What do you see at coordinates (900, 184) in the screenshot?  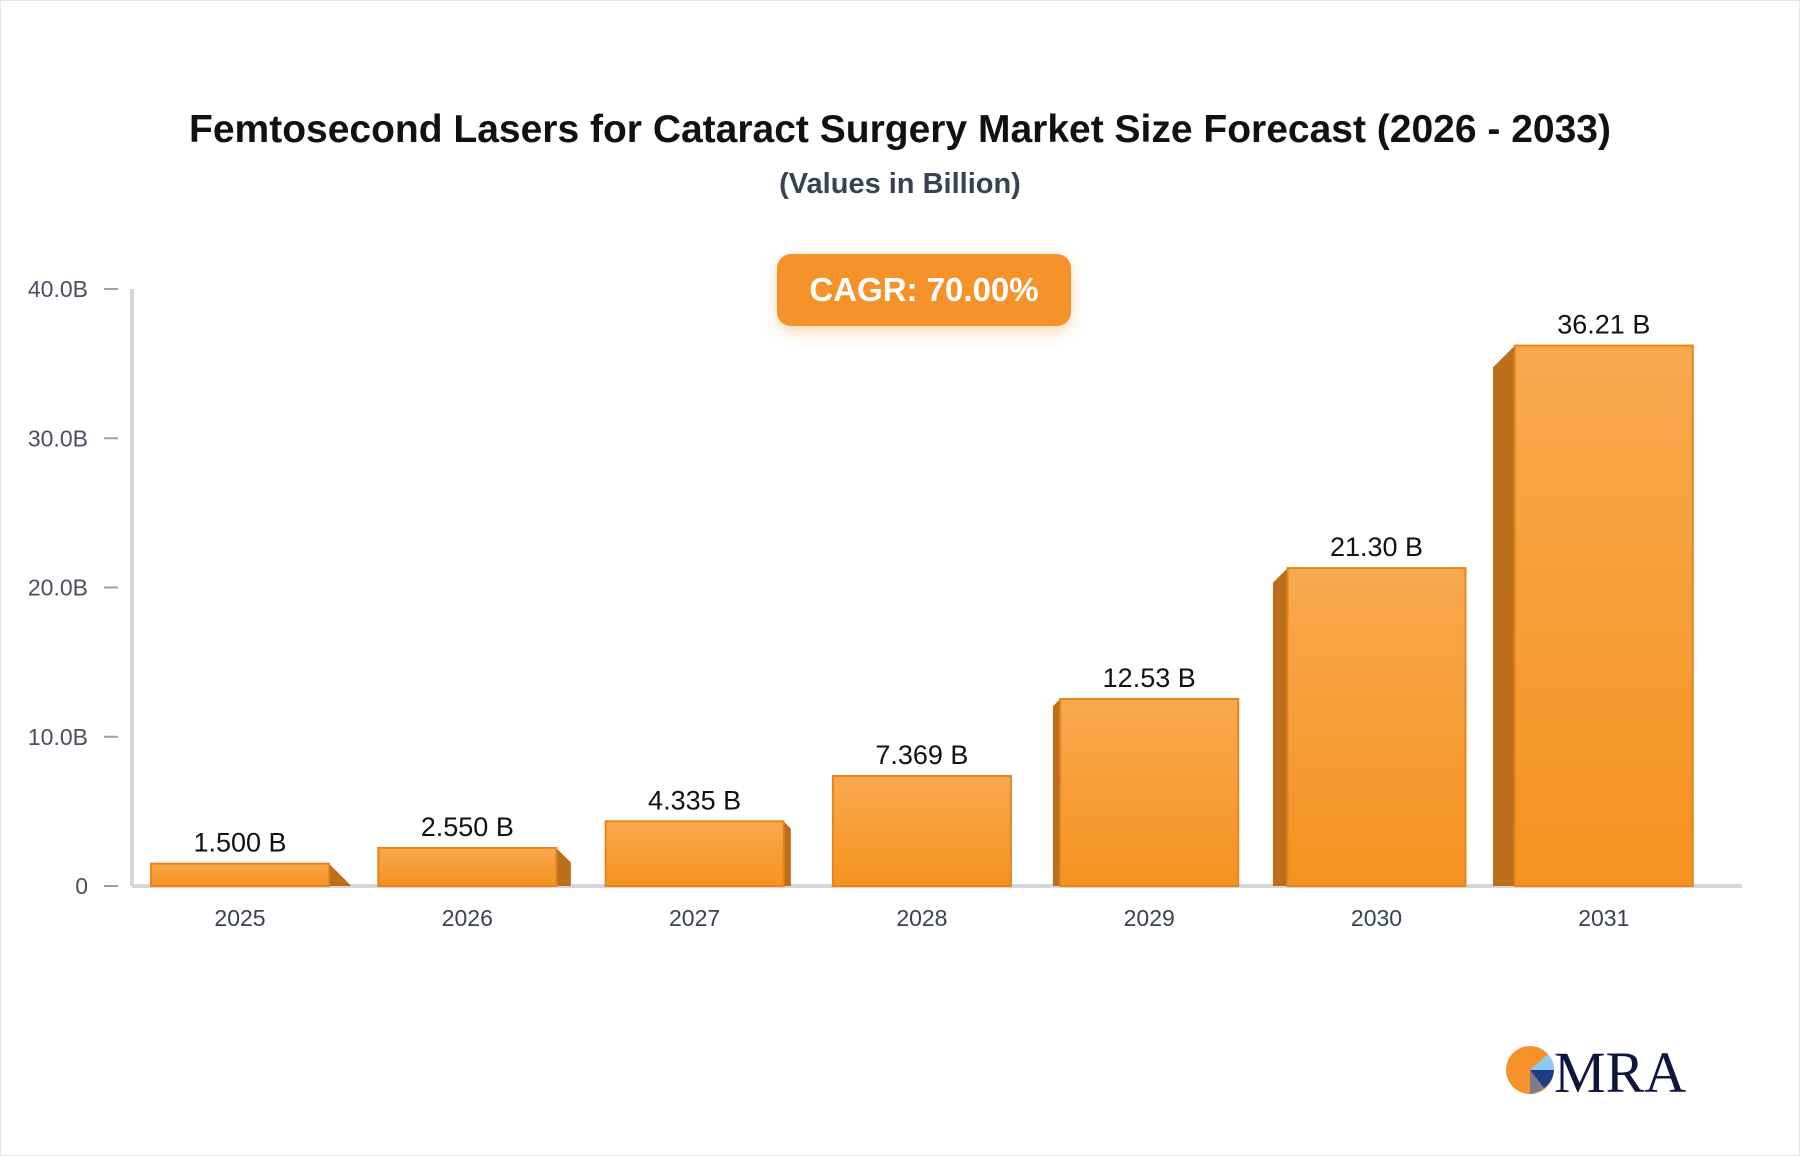 I see `chart-subtitle: (Values in Billion)` at bounding box center [900, 184].